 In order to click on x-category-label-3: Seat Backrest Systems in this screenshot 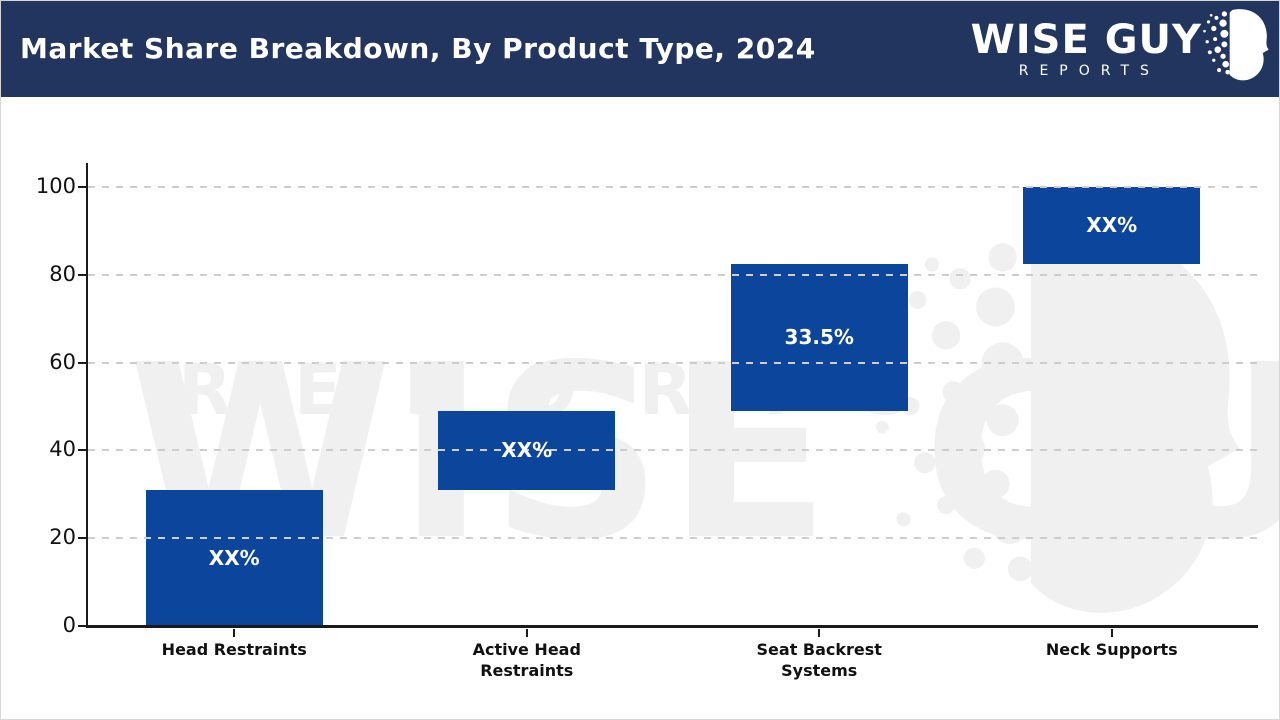, I will do `click(819, 660)`.